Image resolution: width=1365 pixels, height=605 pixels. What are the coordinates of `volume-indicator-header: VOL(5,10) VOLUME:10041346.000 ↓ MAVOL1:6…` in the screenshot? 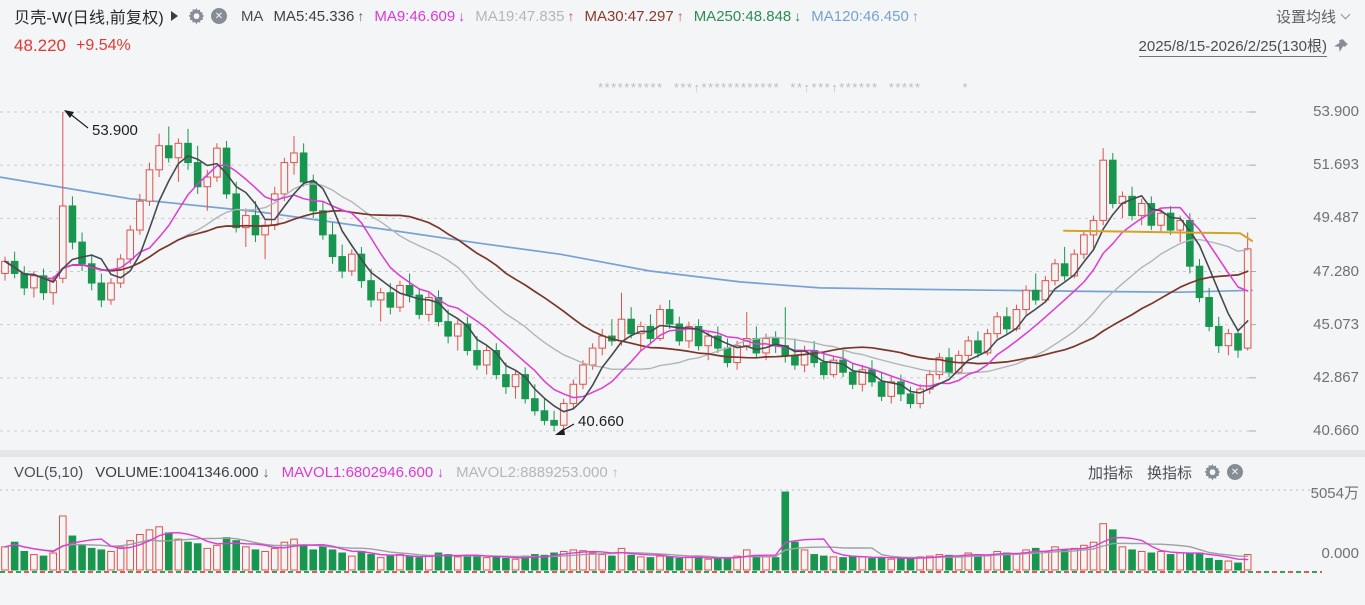 It's located at (682, 472).